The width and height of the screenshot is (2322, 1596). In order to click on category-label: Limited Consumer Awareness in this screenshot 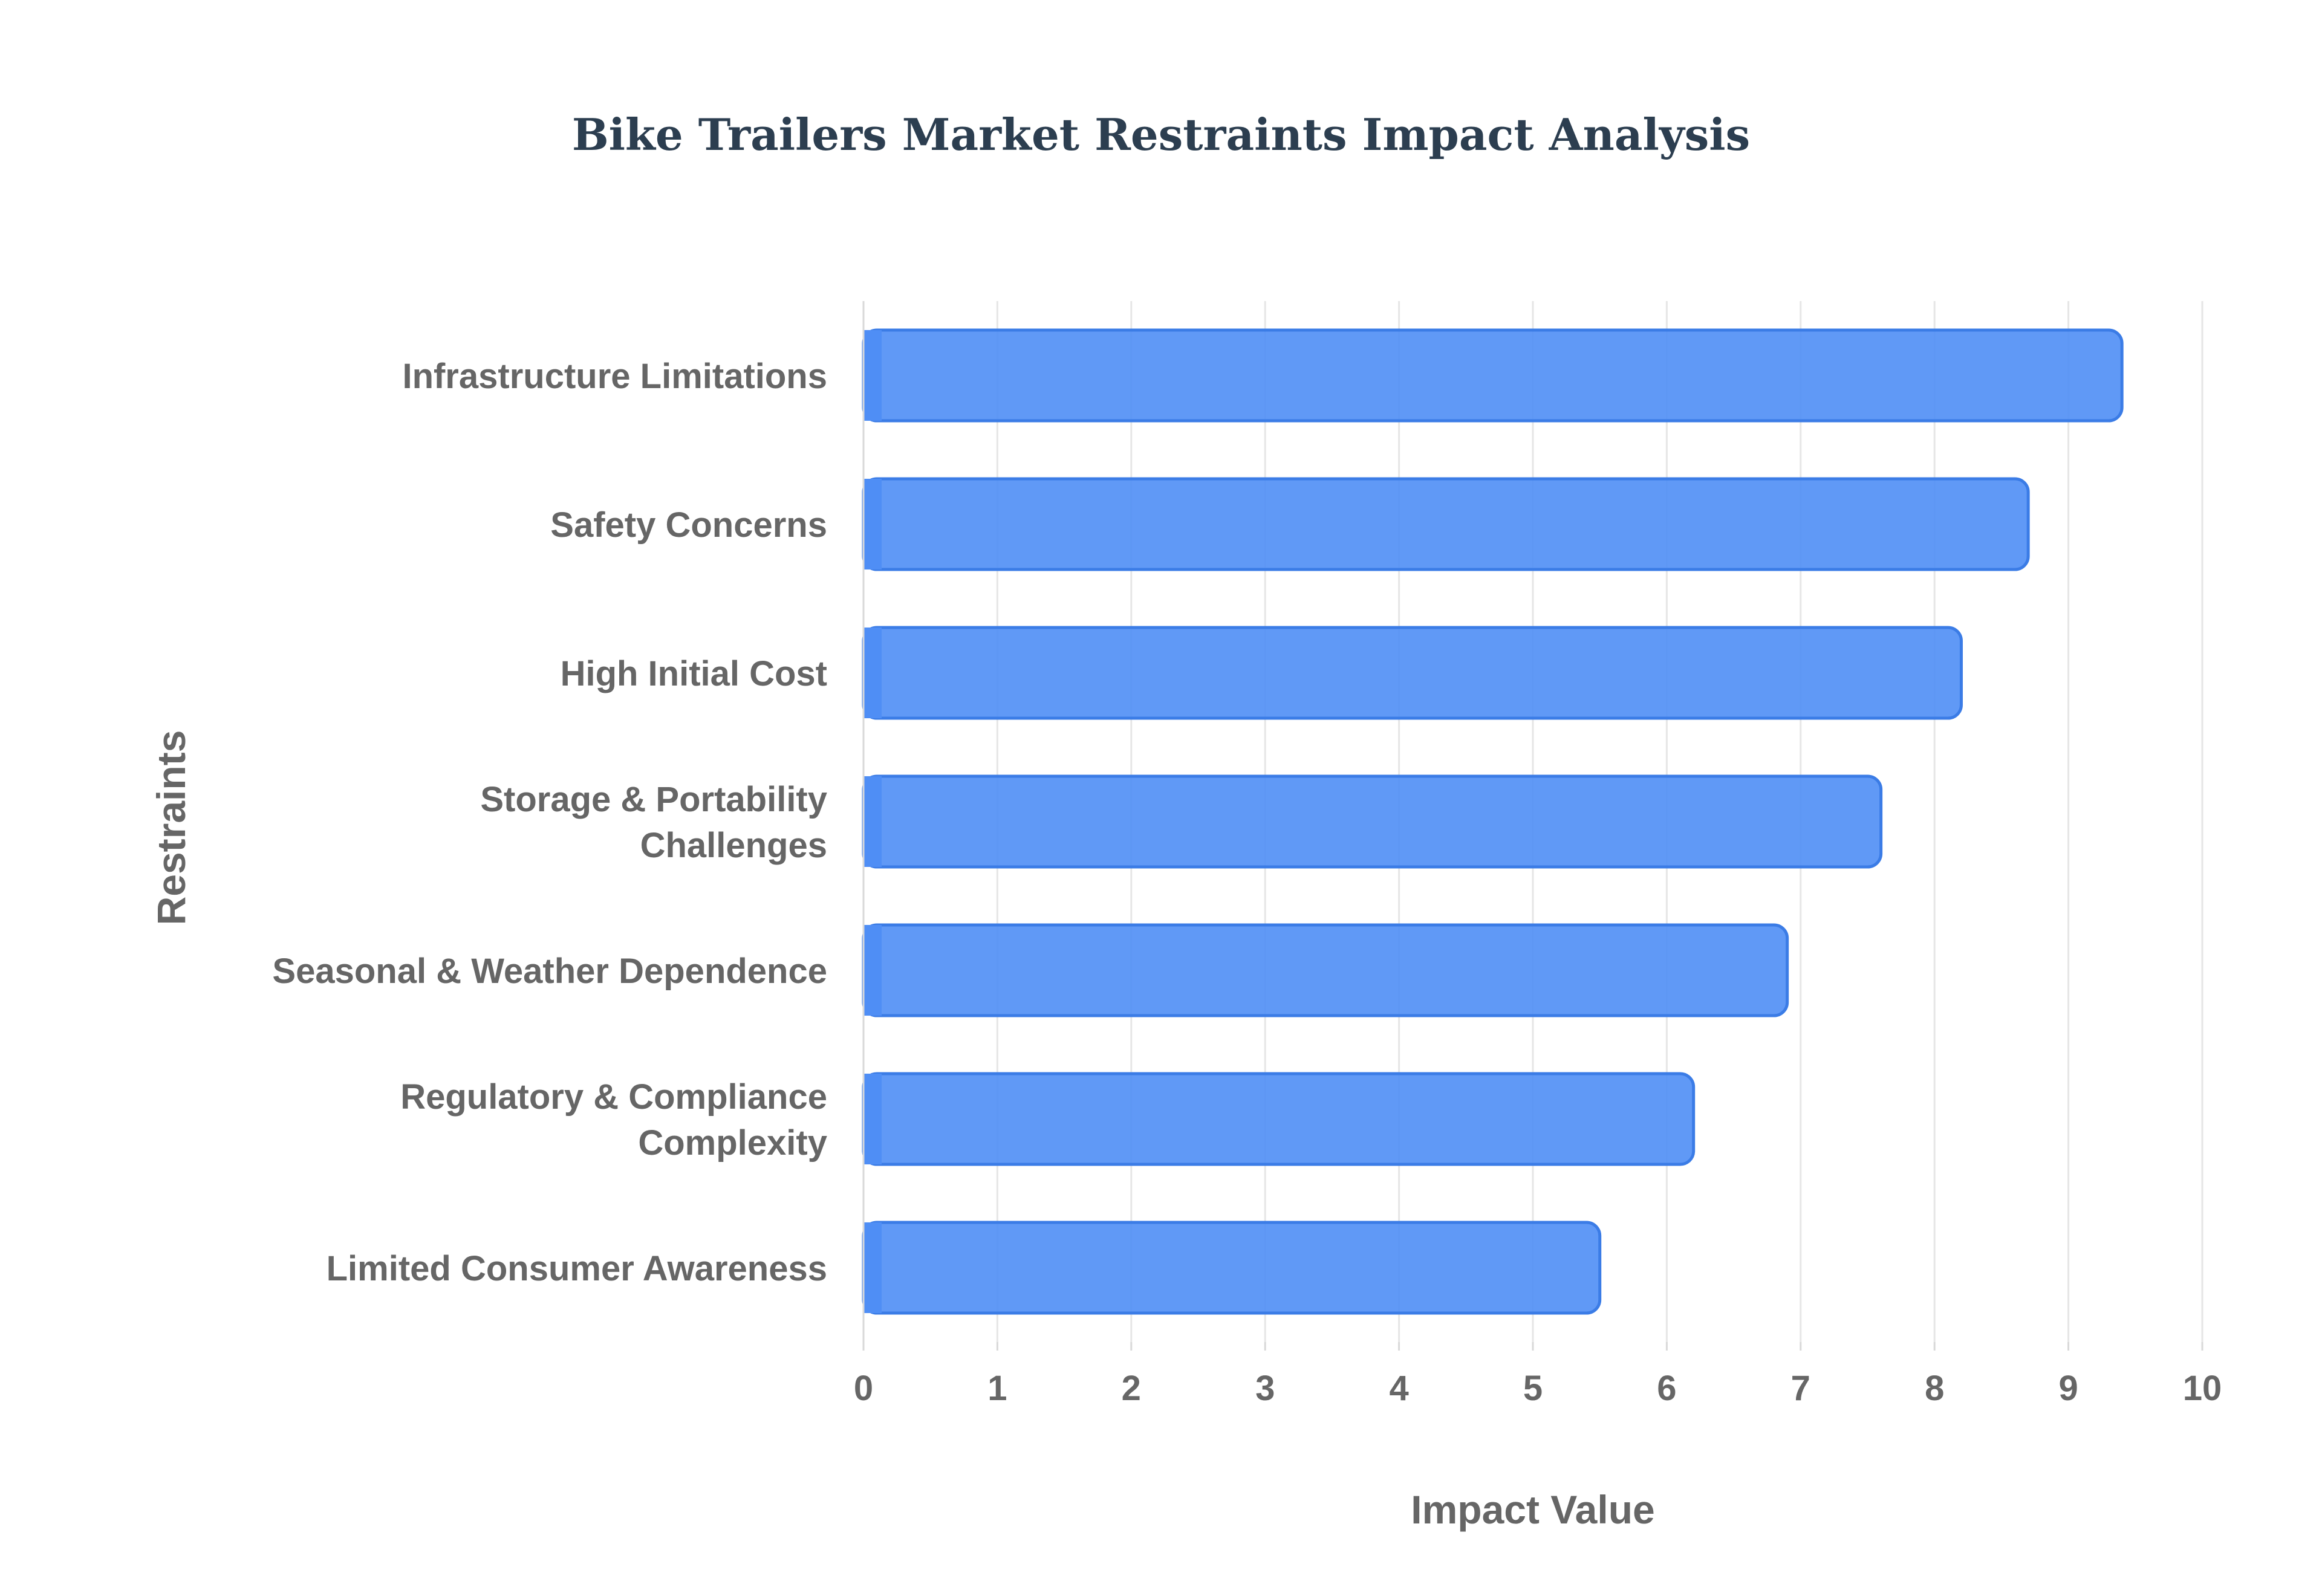, I will do `click(577, 1268)`.